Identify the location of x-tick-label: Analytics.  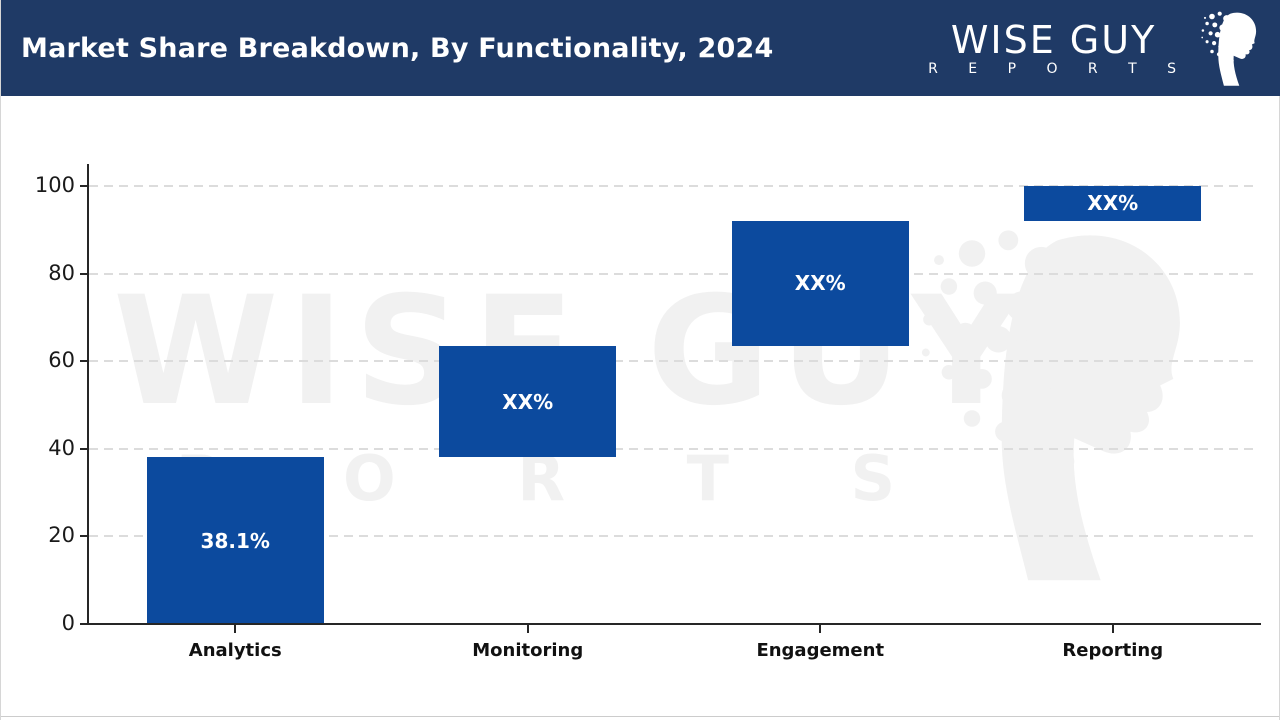
(235, 650).